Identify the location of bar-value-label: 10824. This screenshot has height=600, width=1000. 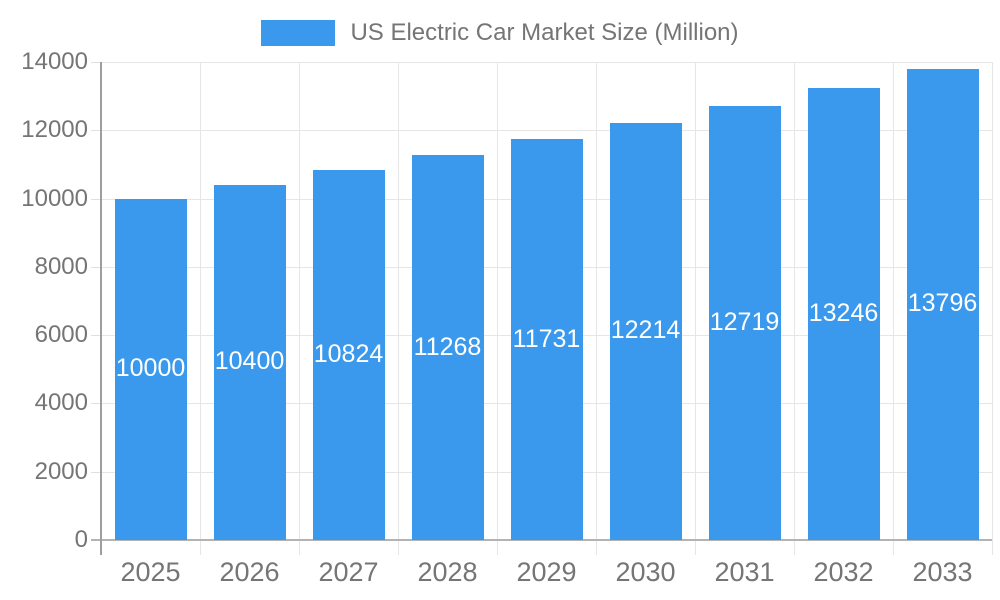
(348, 354).